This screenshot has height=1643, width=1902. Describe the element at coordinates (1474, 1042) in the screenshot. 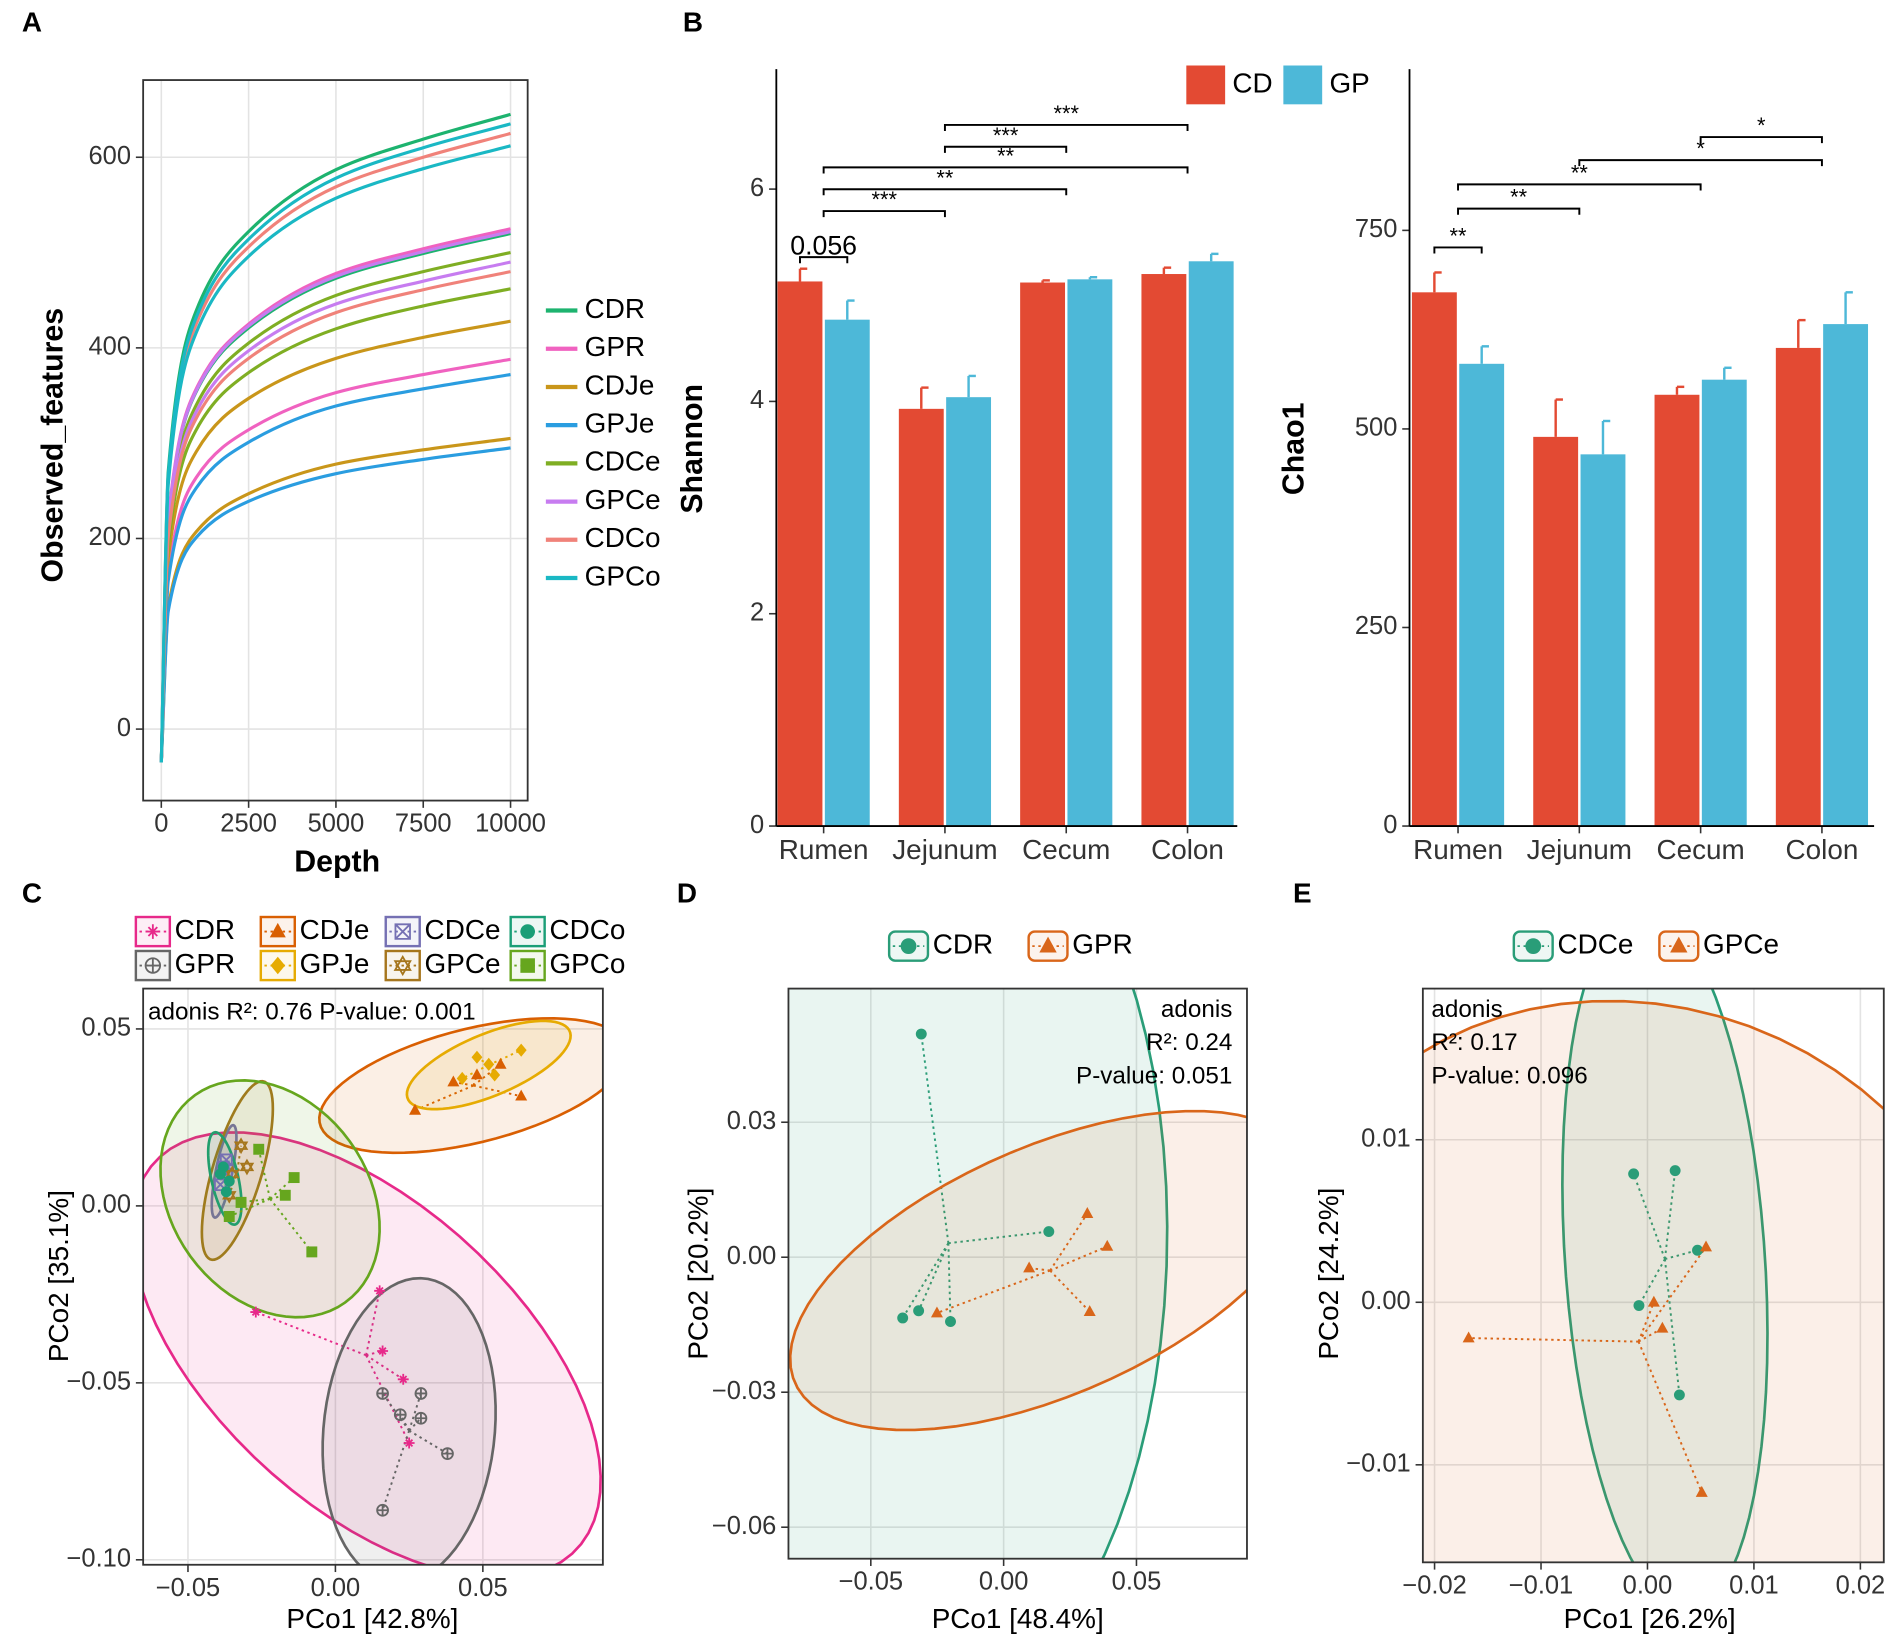

I see `annotation: R²: 0.17` at that location.